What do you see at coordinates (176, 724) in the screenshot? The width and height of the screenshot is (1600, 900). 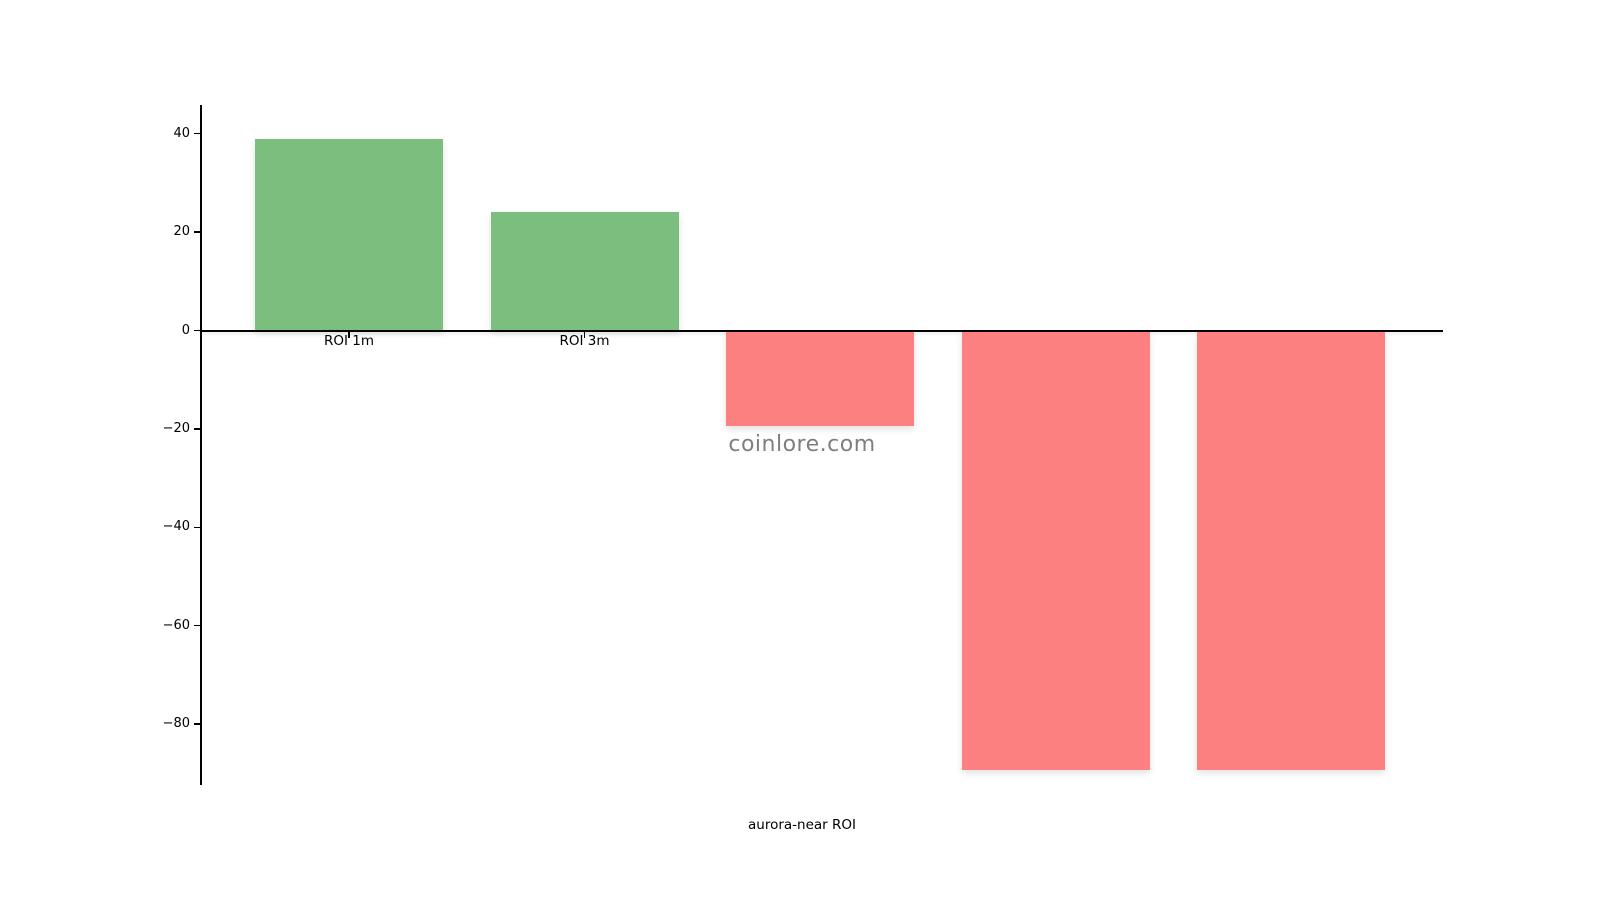 I see `y-tick-label: −80` at bounding box center [176, 724].